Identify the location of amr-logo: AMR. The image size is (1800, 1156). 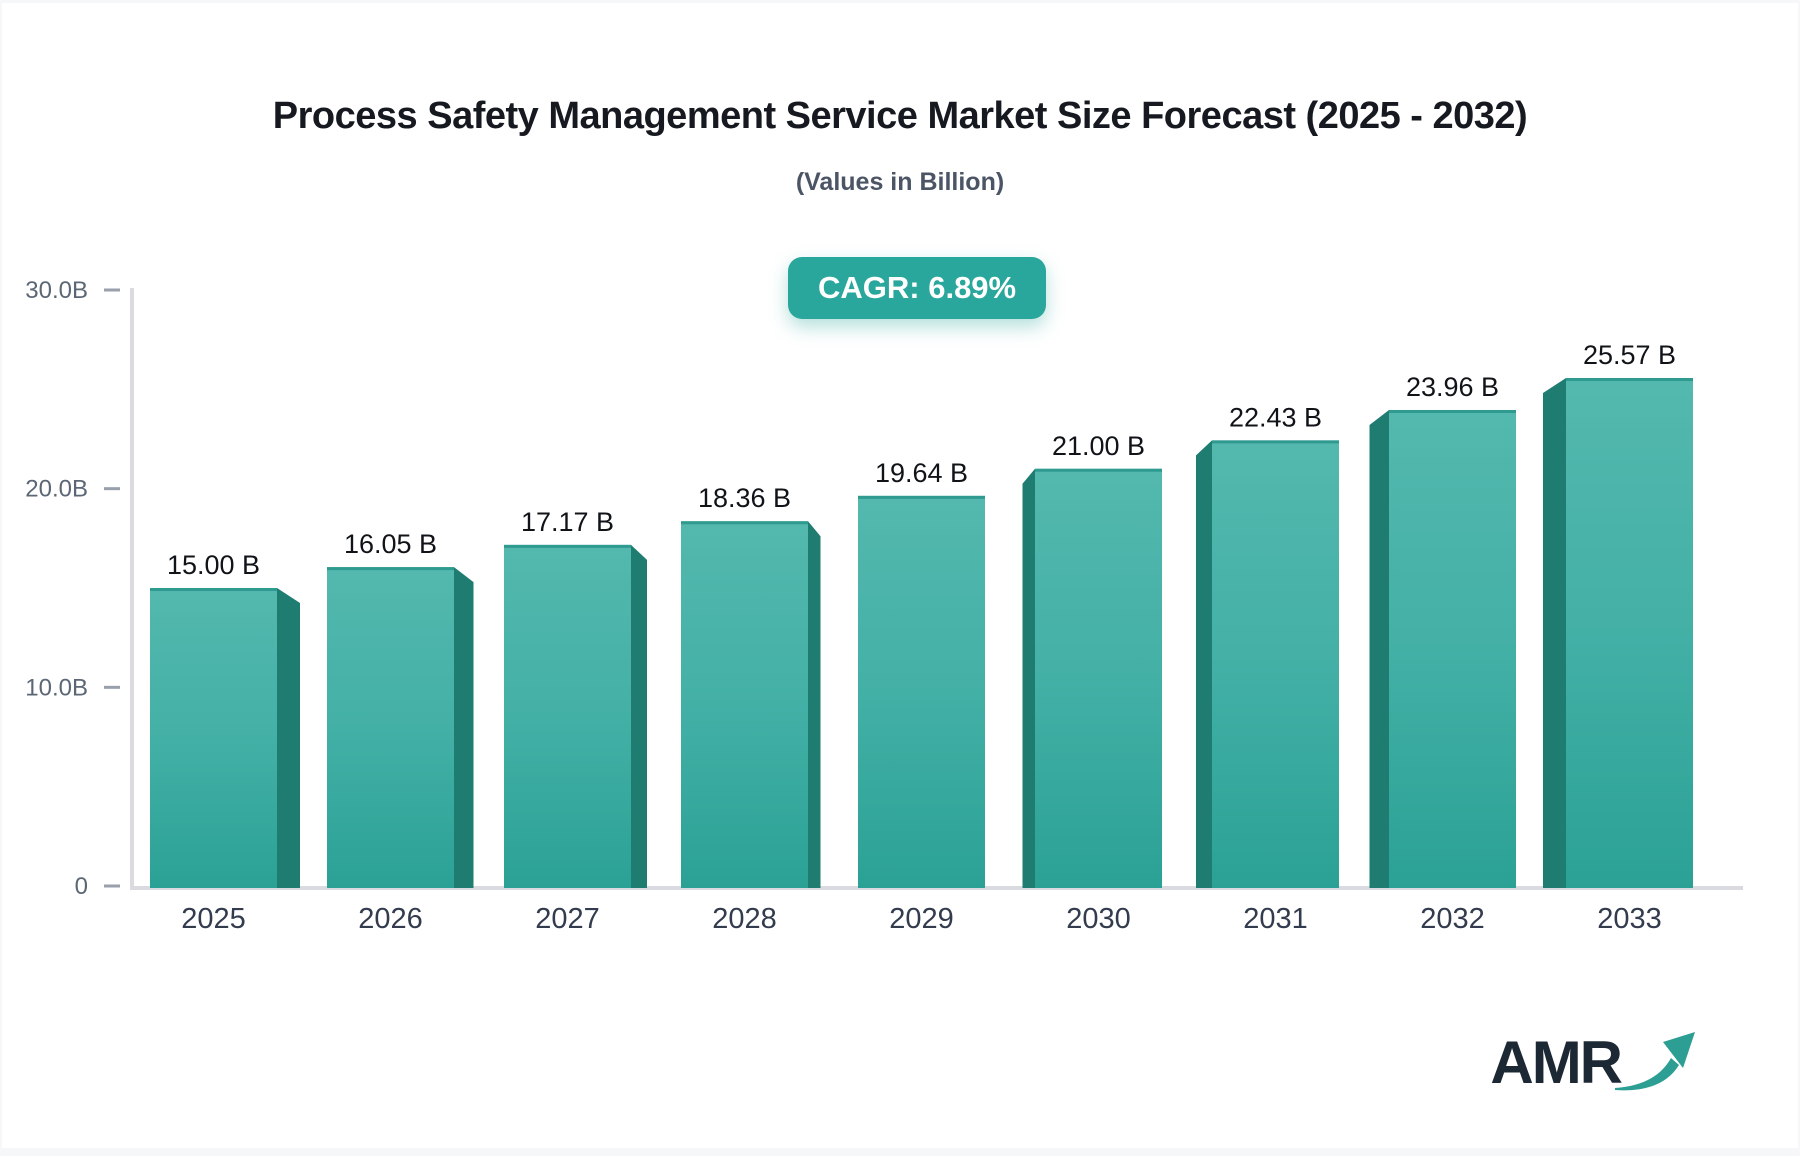
(1593, 1061).